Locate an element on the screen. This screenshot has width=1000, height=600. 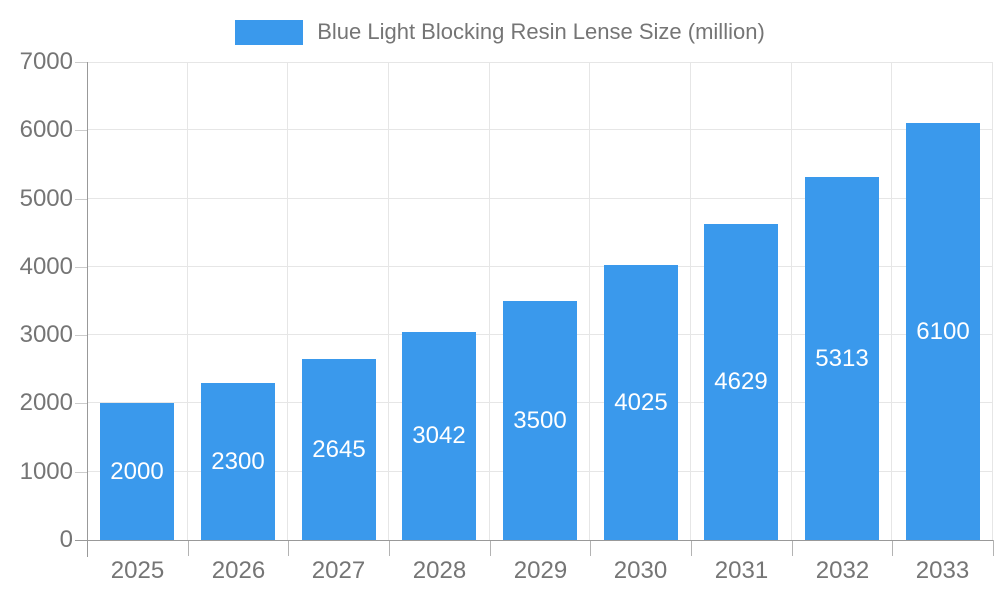
bar: 3042 is located at coordinates (439, 436).